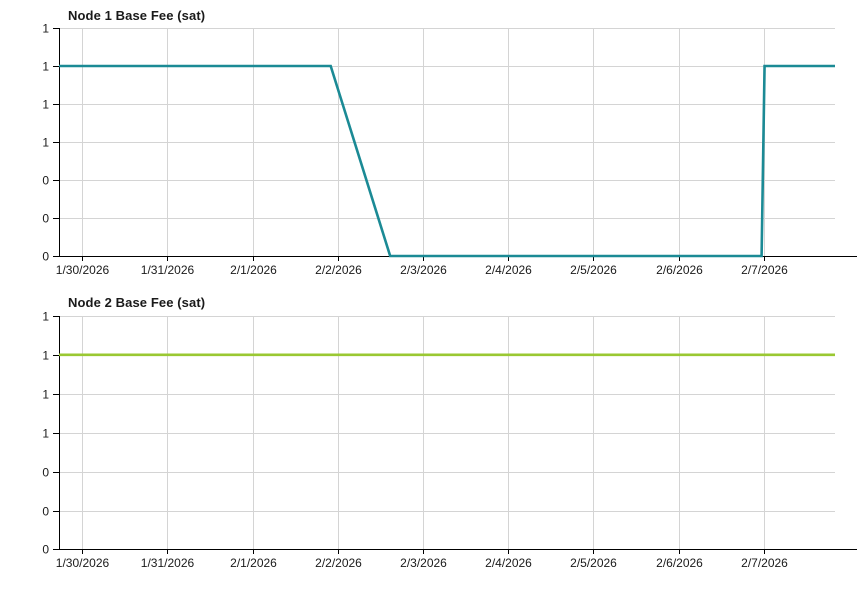 This screenshot has width=860, height=600. What do you see at coordinates (137, 15) in the screenshot?
I see `chart-title-node-1: Node 1 Base Fee (sat)` at bounding box center [137, 15].